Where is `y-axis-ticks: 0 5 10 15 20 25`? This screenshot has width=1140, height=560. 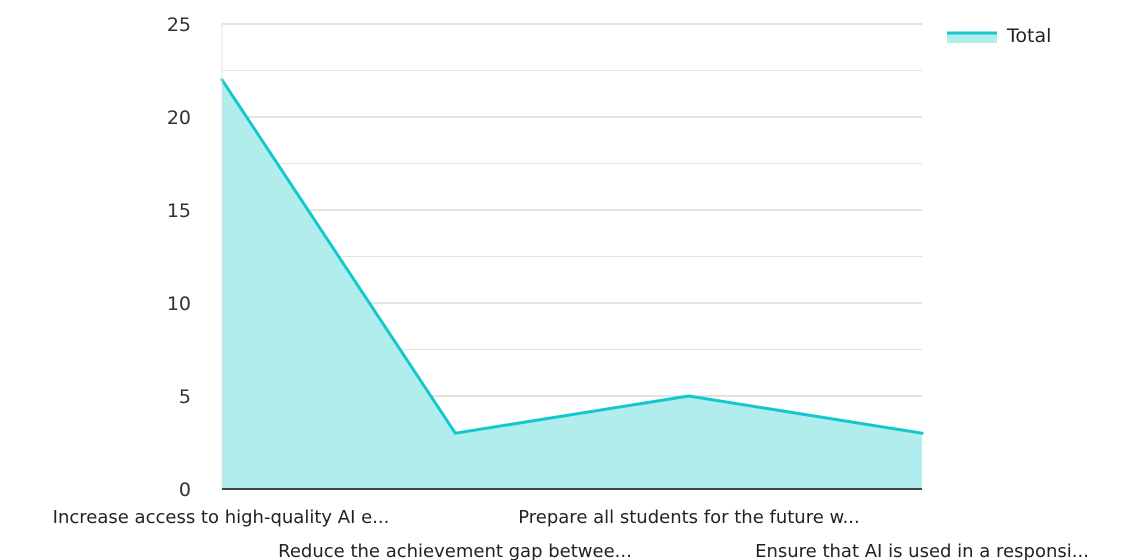 y-axis-ticks: 0 5 10 15 20 25 is located at coordinates (179, 257).